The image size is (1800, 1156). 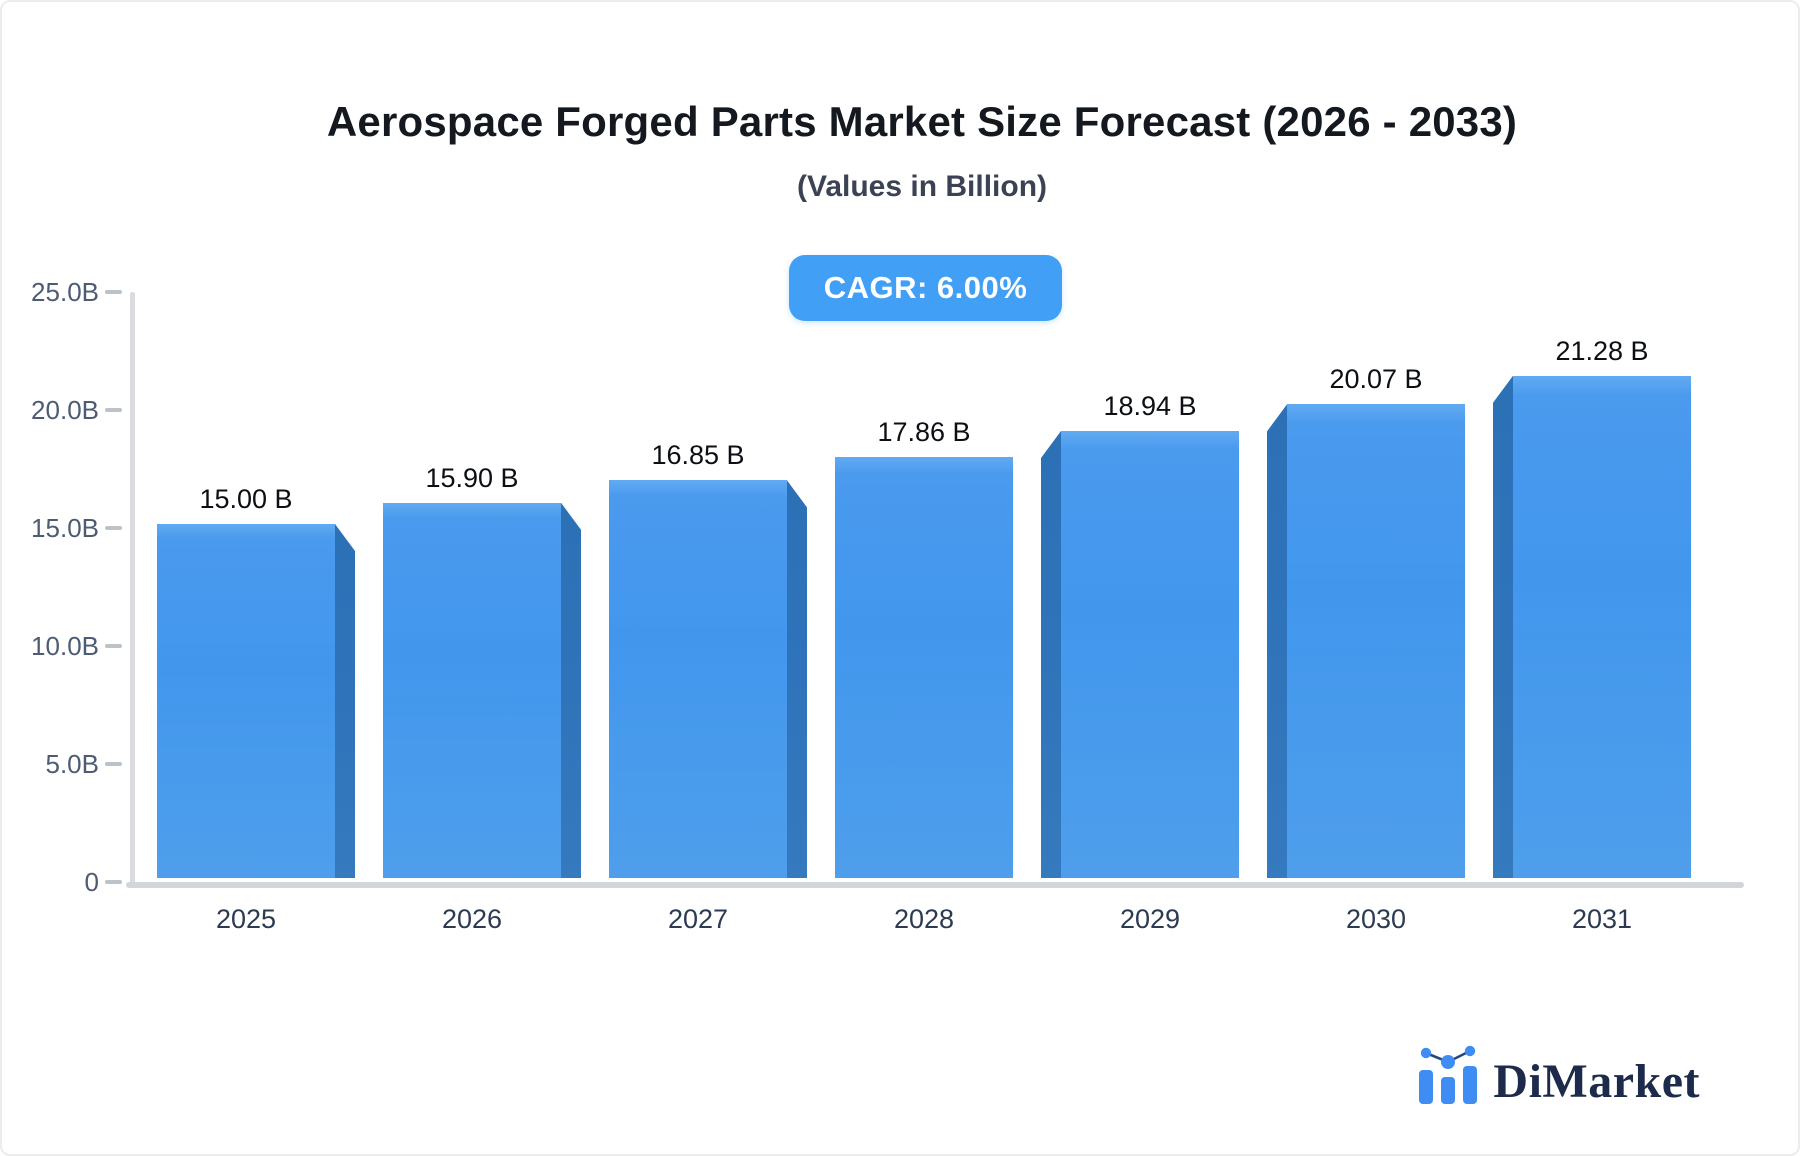 I want to click on brand-logo: DiMarket, so click(x=1559, y=1071).